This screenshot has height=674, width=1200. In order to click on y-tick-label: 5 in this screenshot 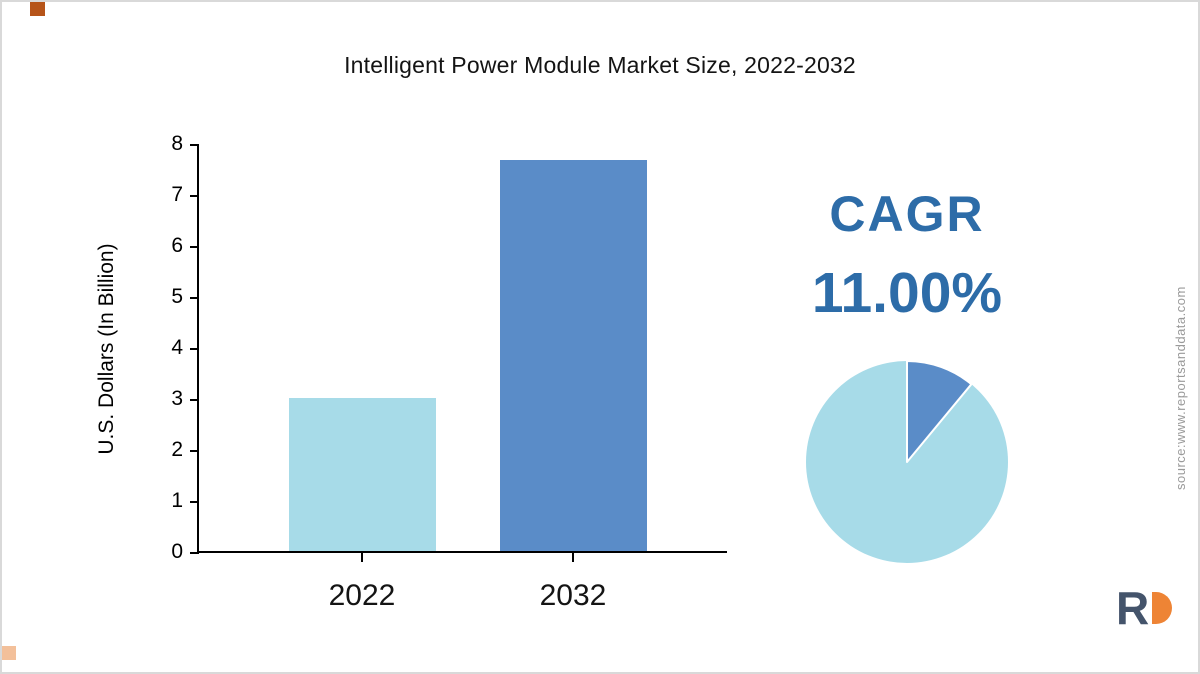, I will do `click(177, 296)`.